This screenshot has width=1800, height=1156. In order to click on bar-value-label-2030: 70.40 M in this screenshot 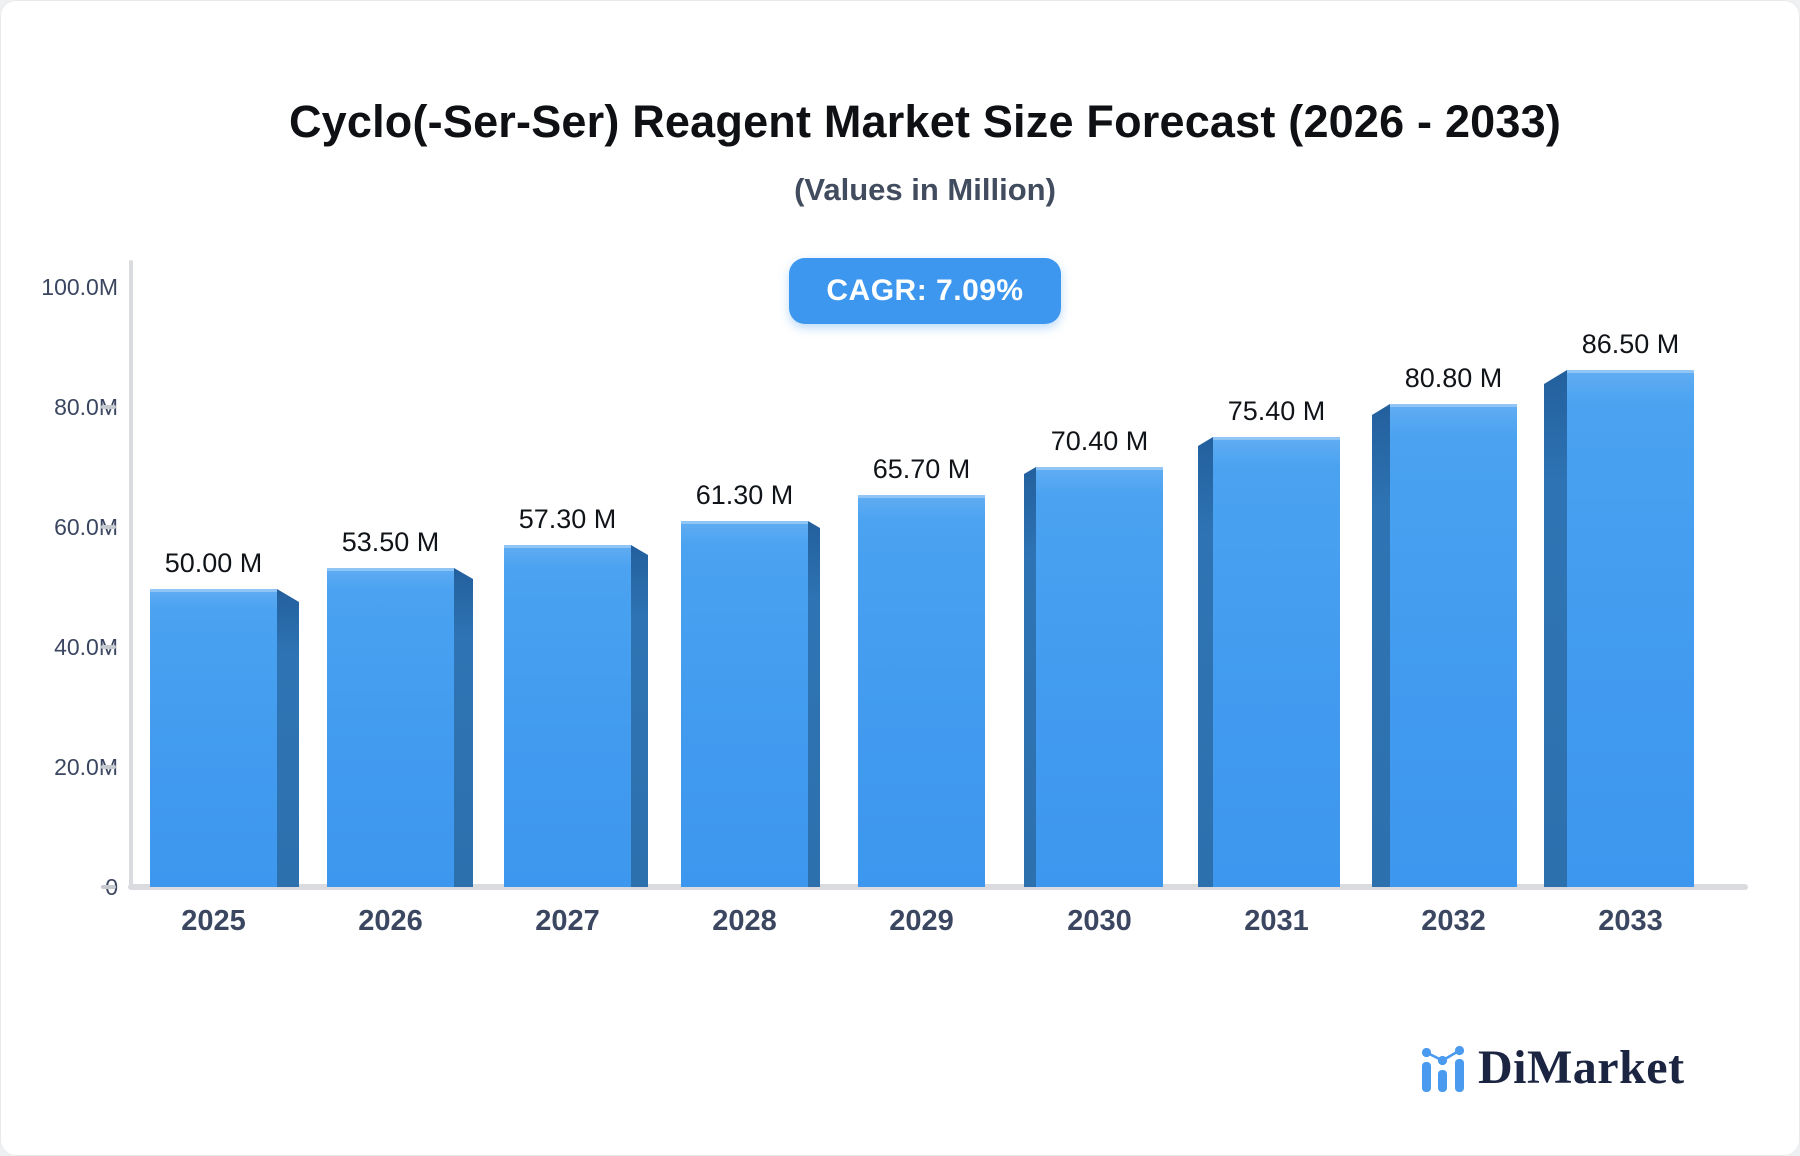, I will do `click(1099, 441)`.